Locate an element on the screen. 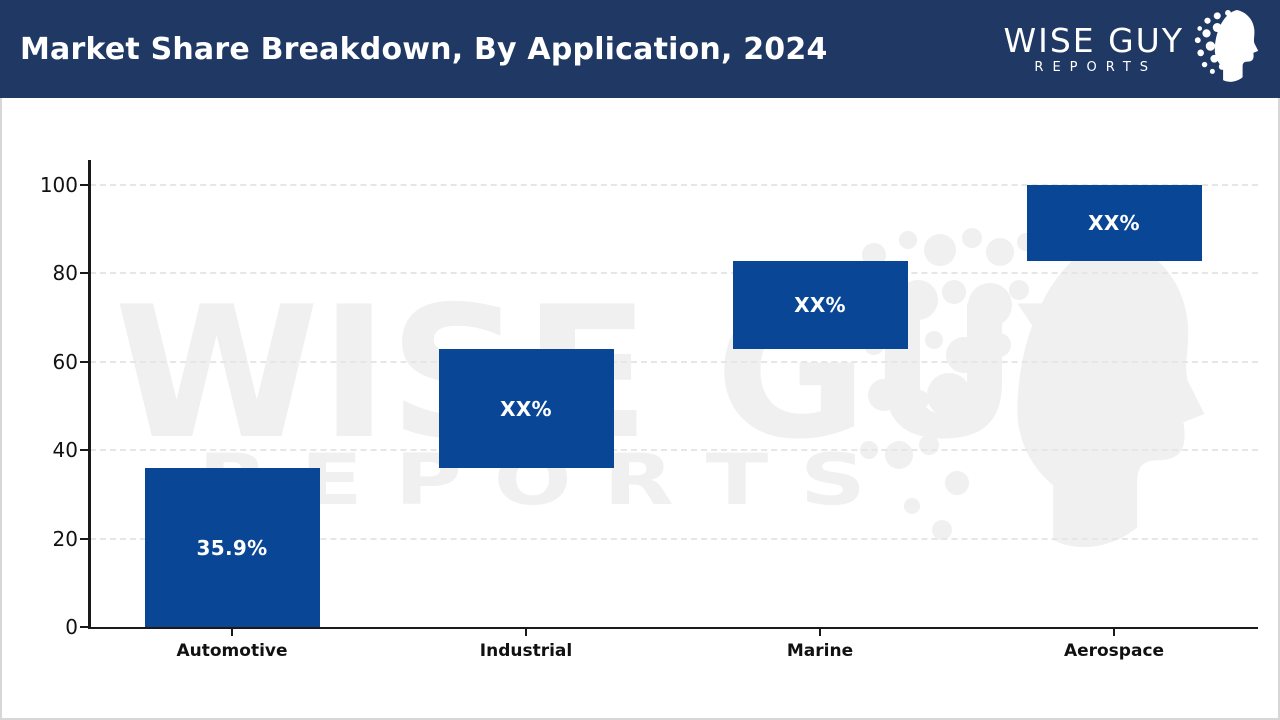  y-tick-label: 80 is located at coordinates (65, 273).